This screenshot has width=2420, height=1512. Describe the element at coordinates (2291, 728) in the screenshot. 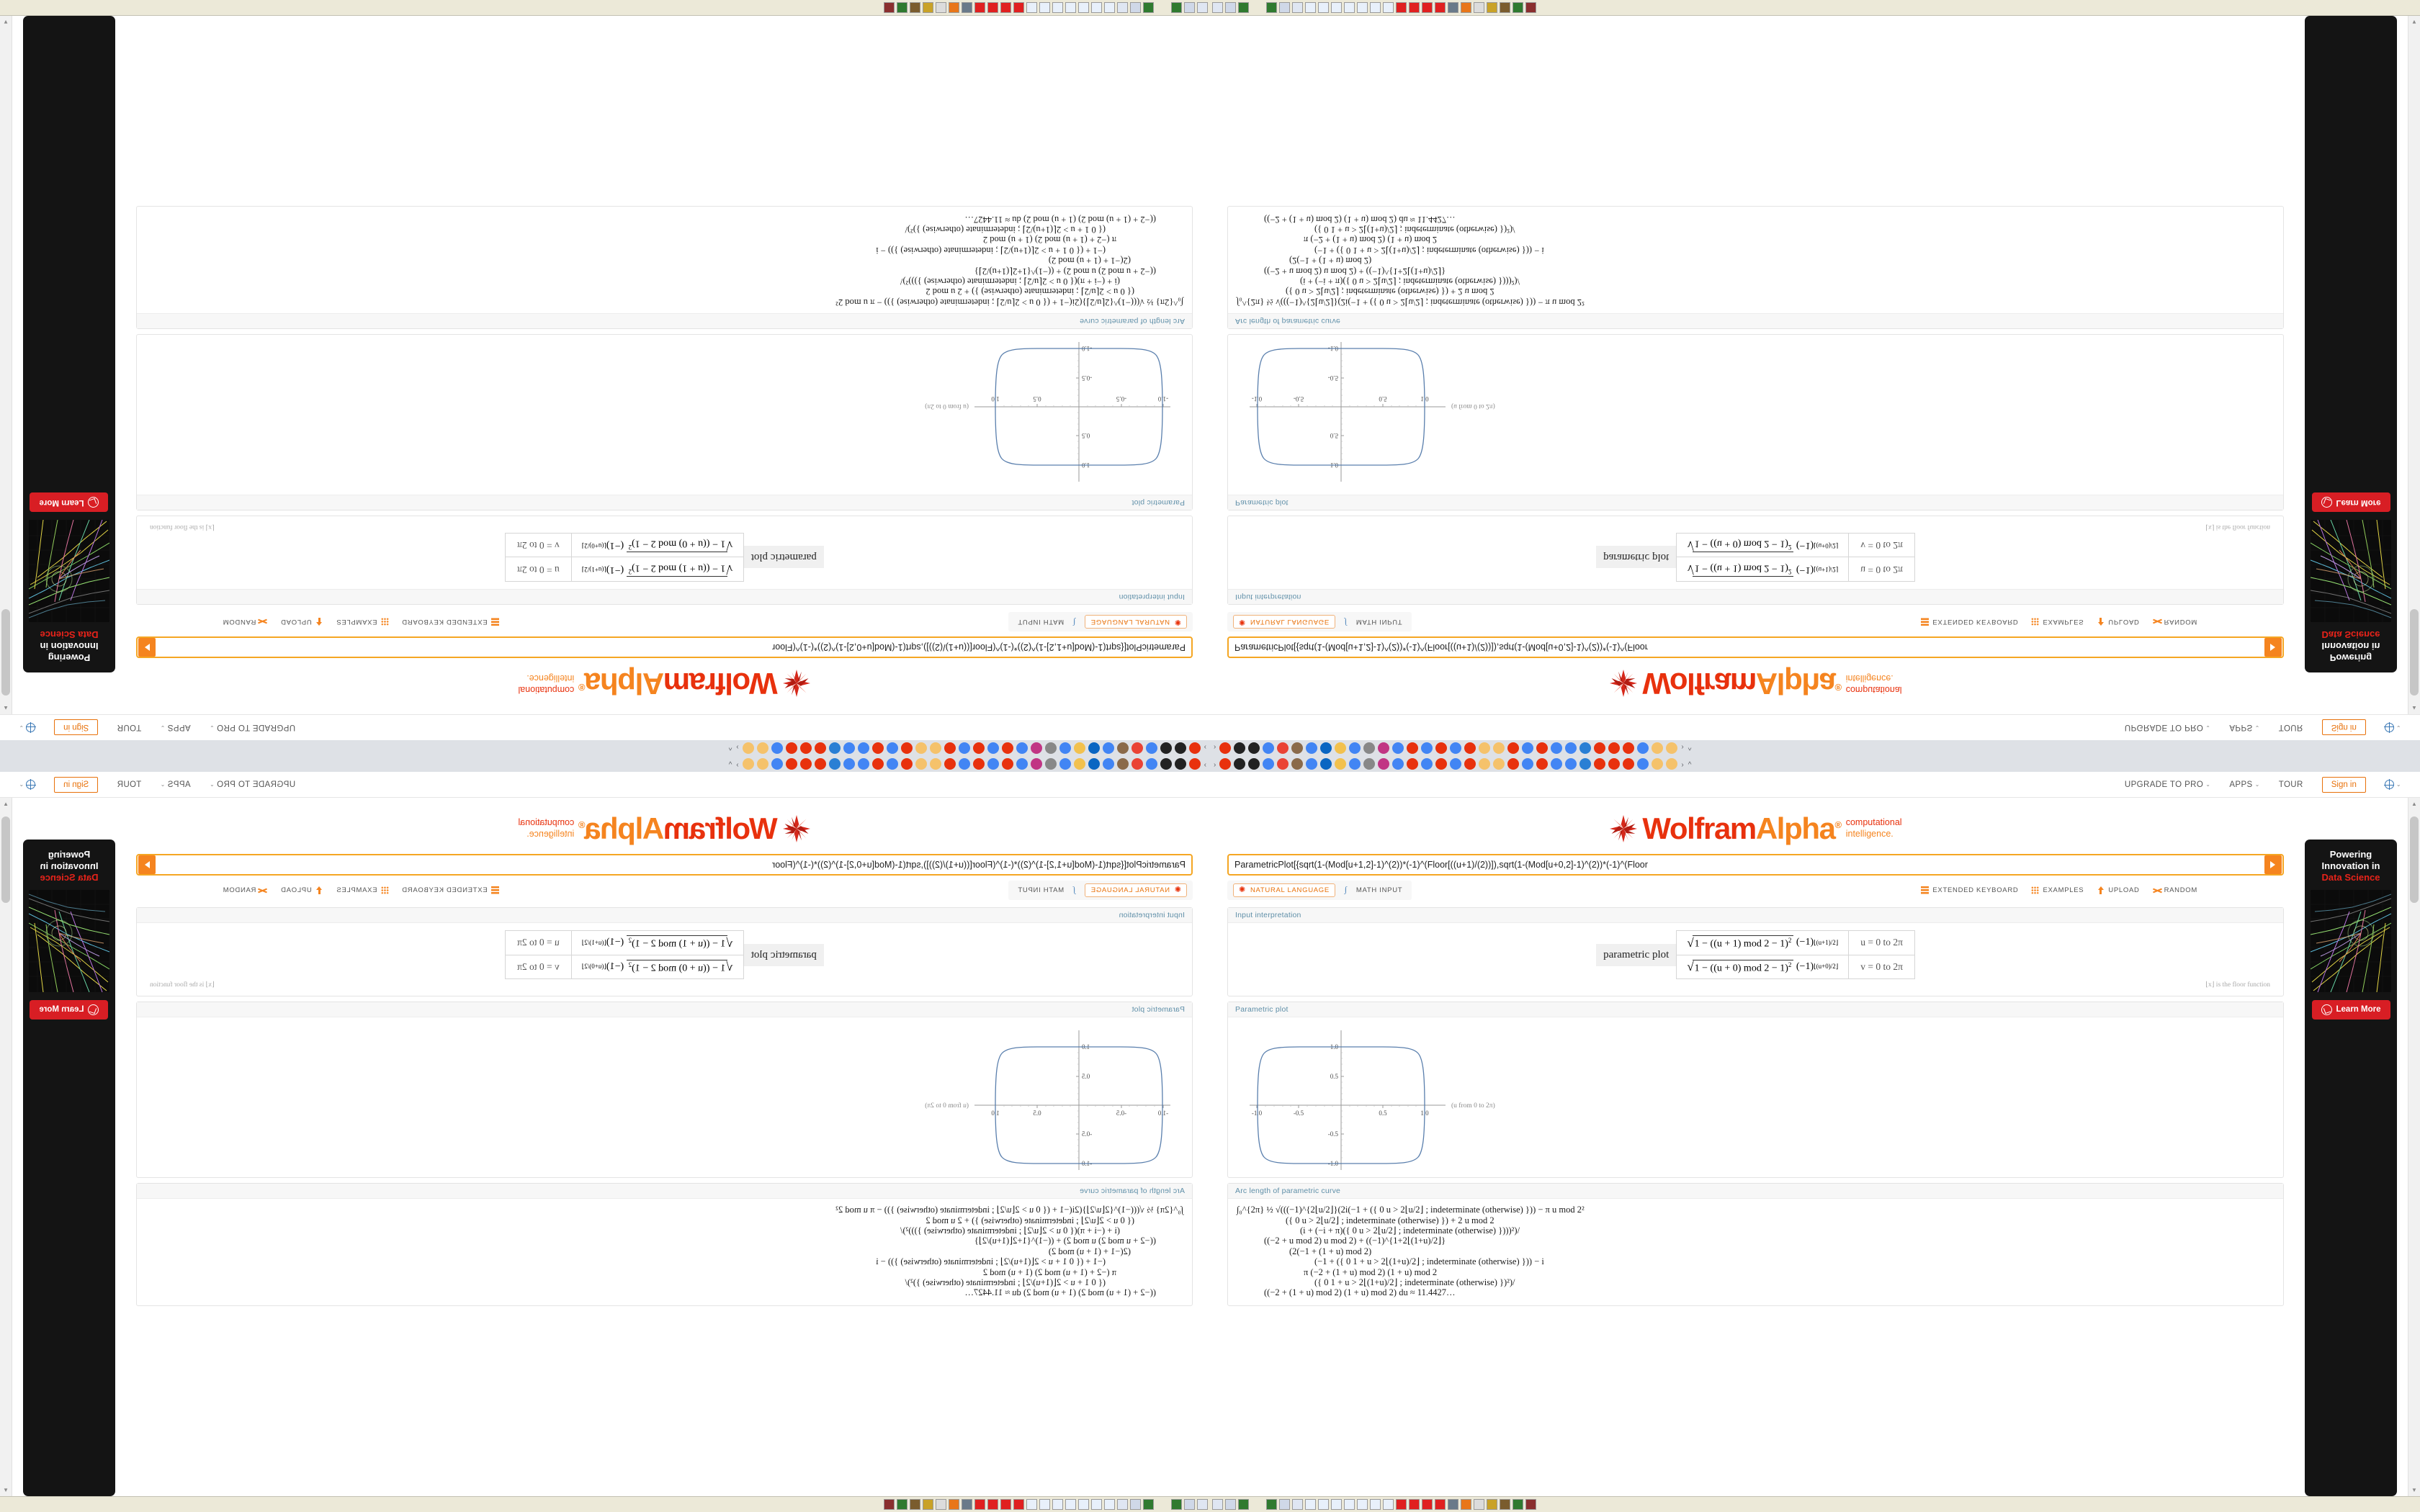

I see `nav-item-tour: TOUR` at that location.